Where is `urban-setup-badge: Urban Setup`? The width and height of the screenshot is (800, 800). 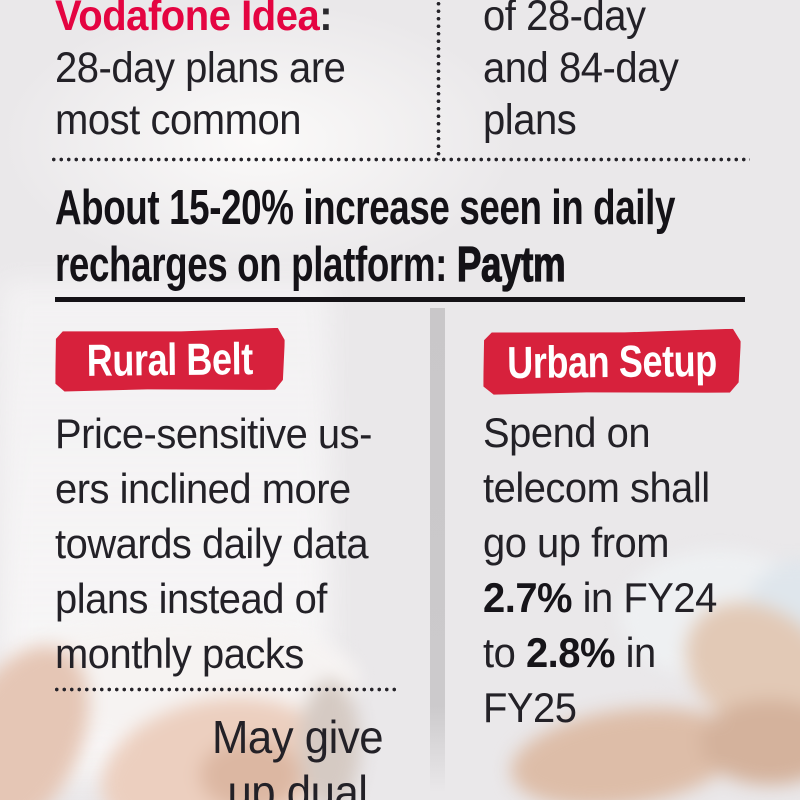 urban-setup-badge: Urban Setup is located at coordinates (612, 362).